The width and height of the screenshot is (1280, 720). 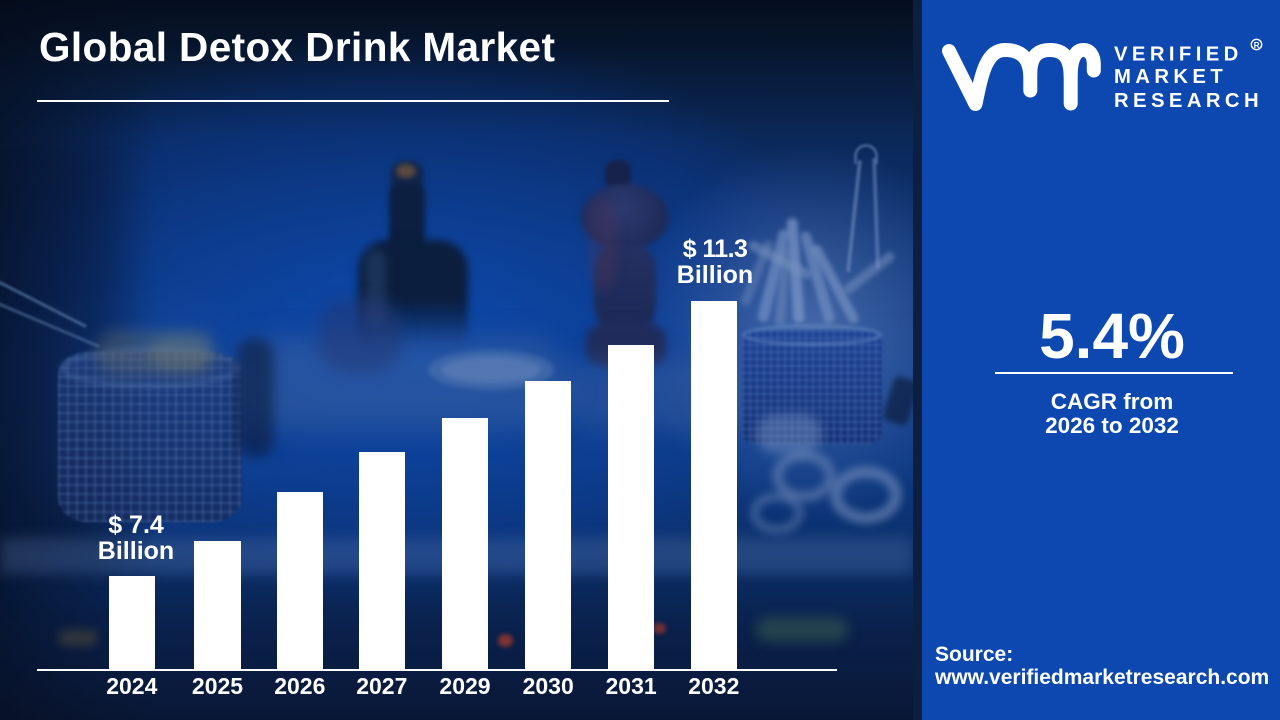 I want to click on svg-text: RESEARCH, so click(x=1188, y=101).